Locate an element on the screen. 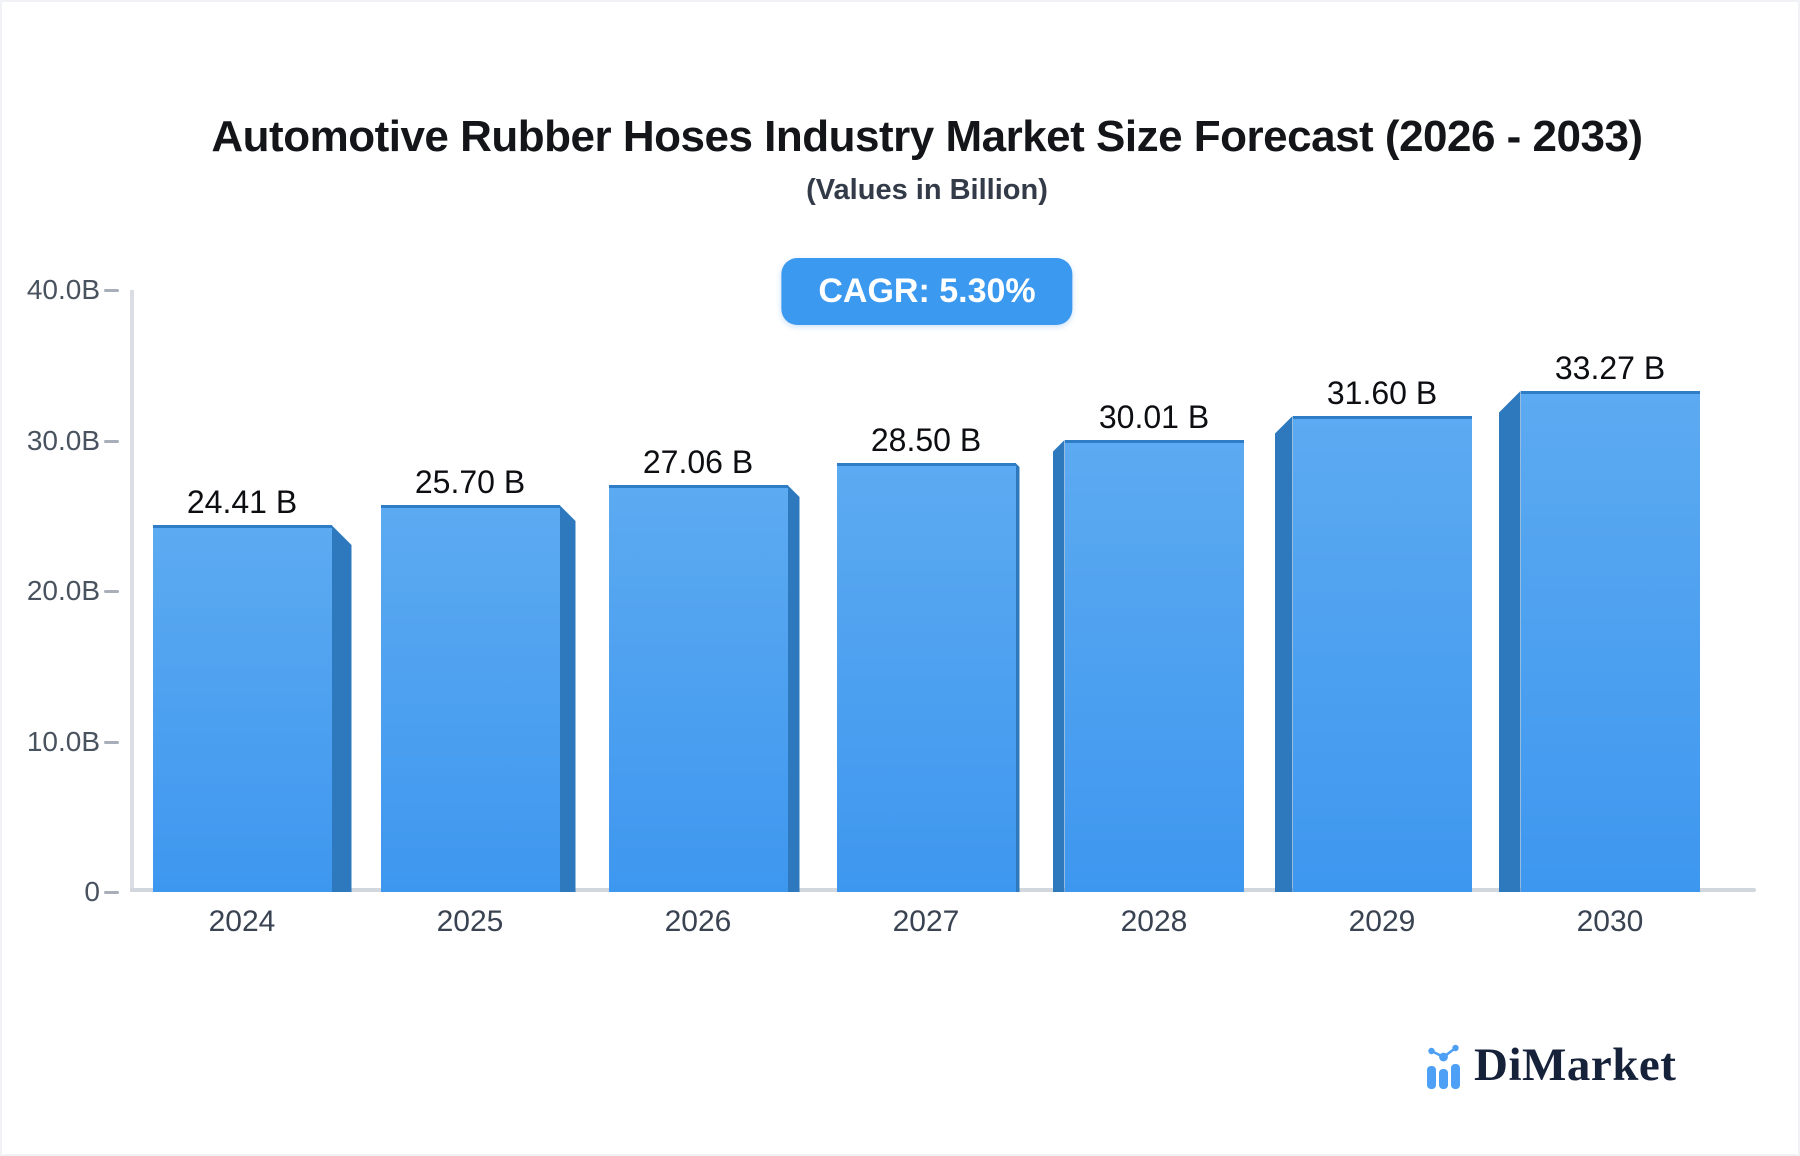 This screenshot has height=1156, width=1800. y-axis-line is located at coordinates (132, 591).